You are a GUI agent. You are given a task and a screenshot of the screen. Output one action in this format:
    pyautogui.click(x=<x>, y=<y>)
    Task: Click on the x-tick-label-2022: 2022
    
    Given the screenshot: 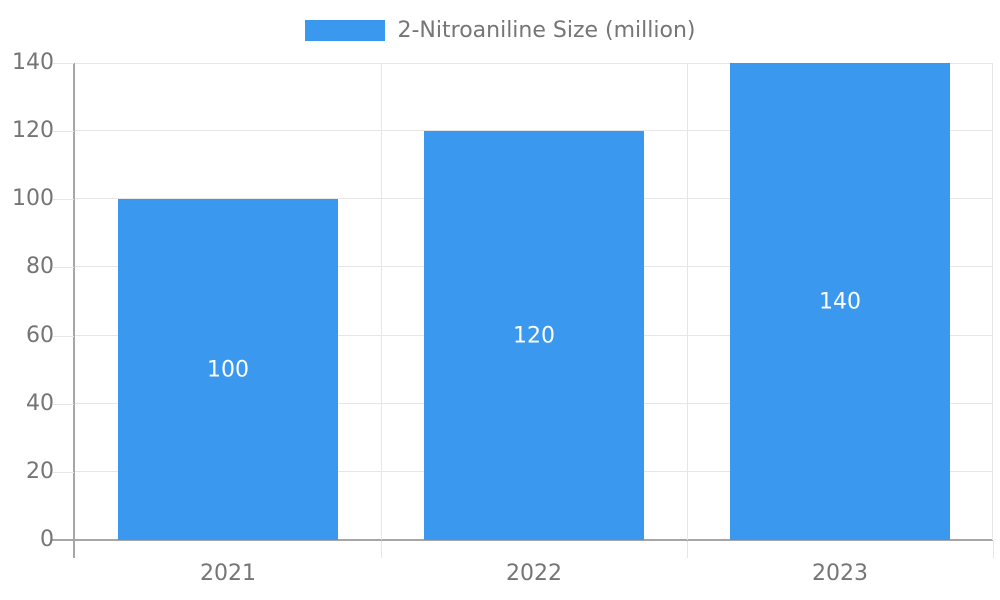 What is the action you would take?
    pyautogui.click(x=534, y=573)
    